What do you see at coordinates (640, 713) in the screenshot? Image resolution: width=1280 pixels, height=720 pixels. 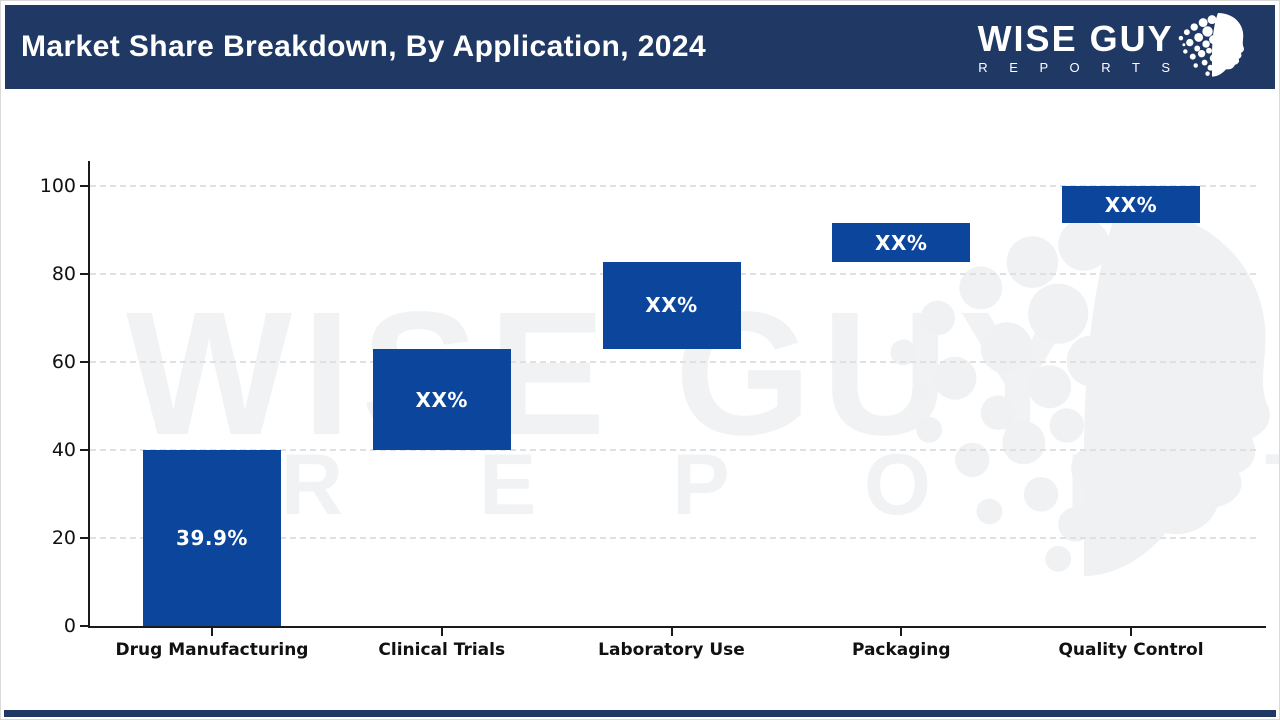 I see `footer-bar` at bounding box center [640, 713].